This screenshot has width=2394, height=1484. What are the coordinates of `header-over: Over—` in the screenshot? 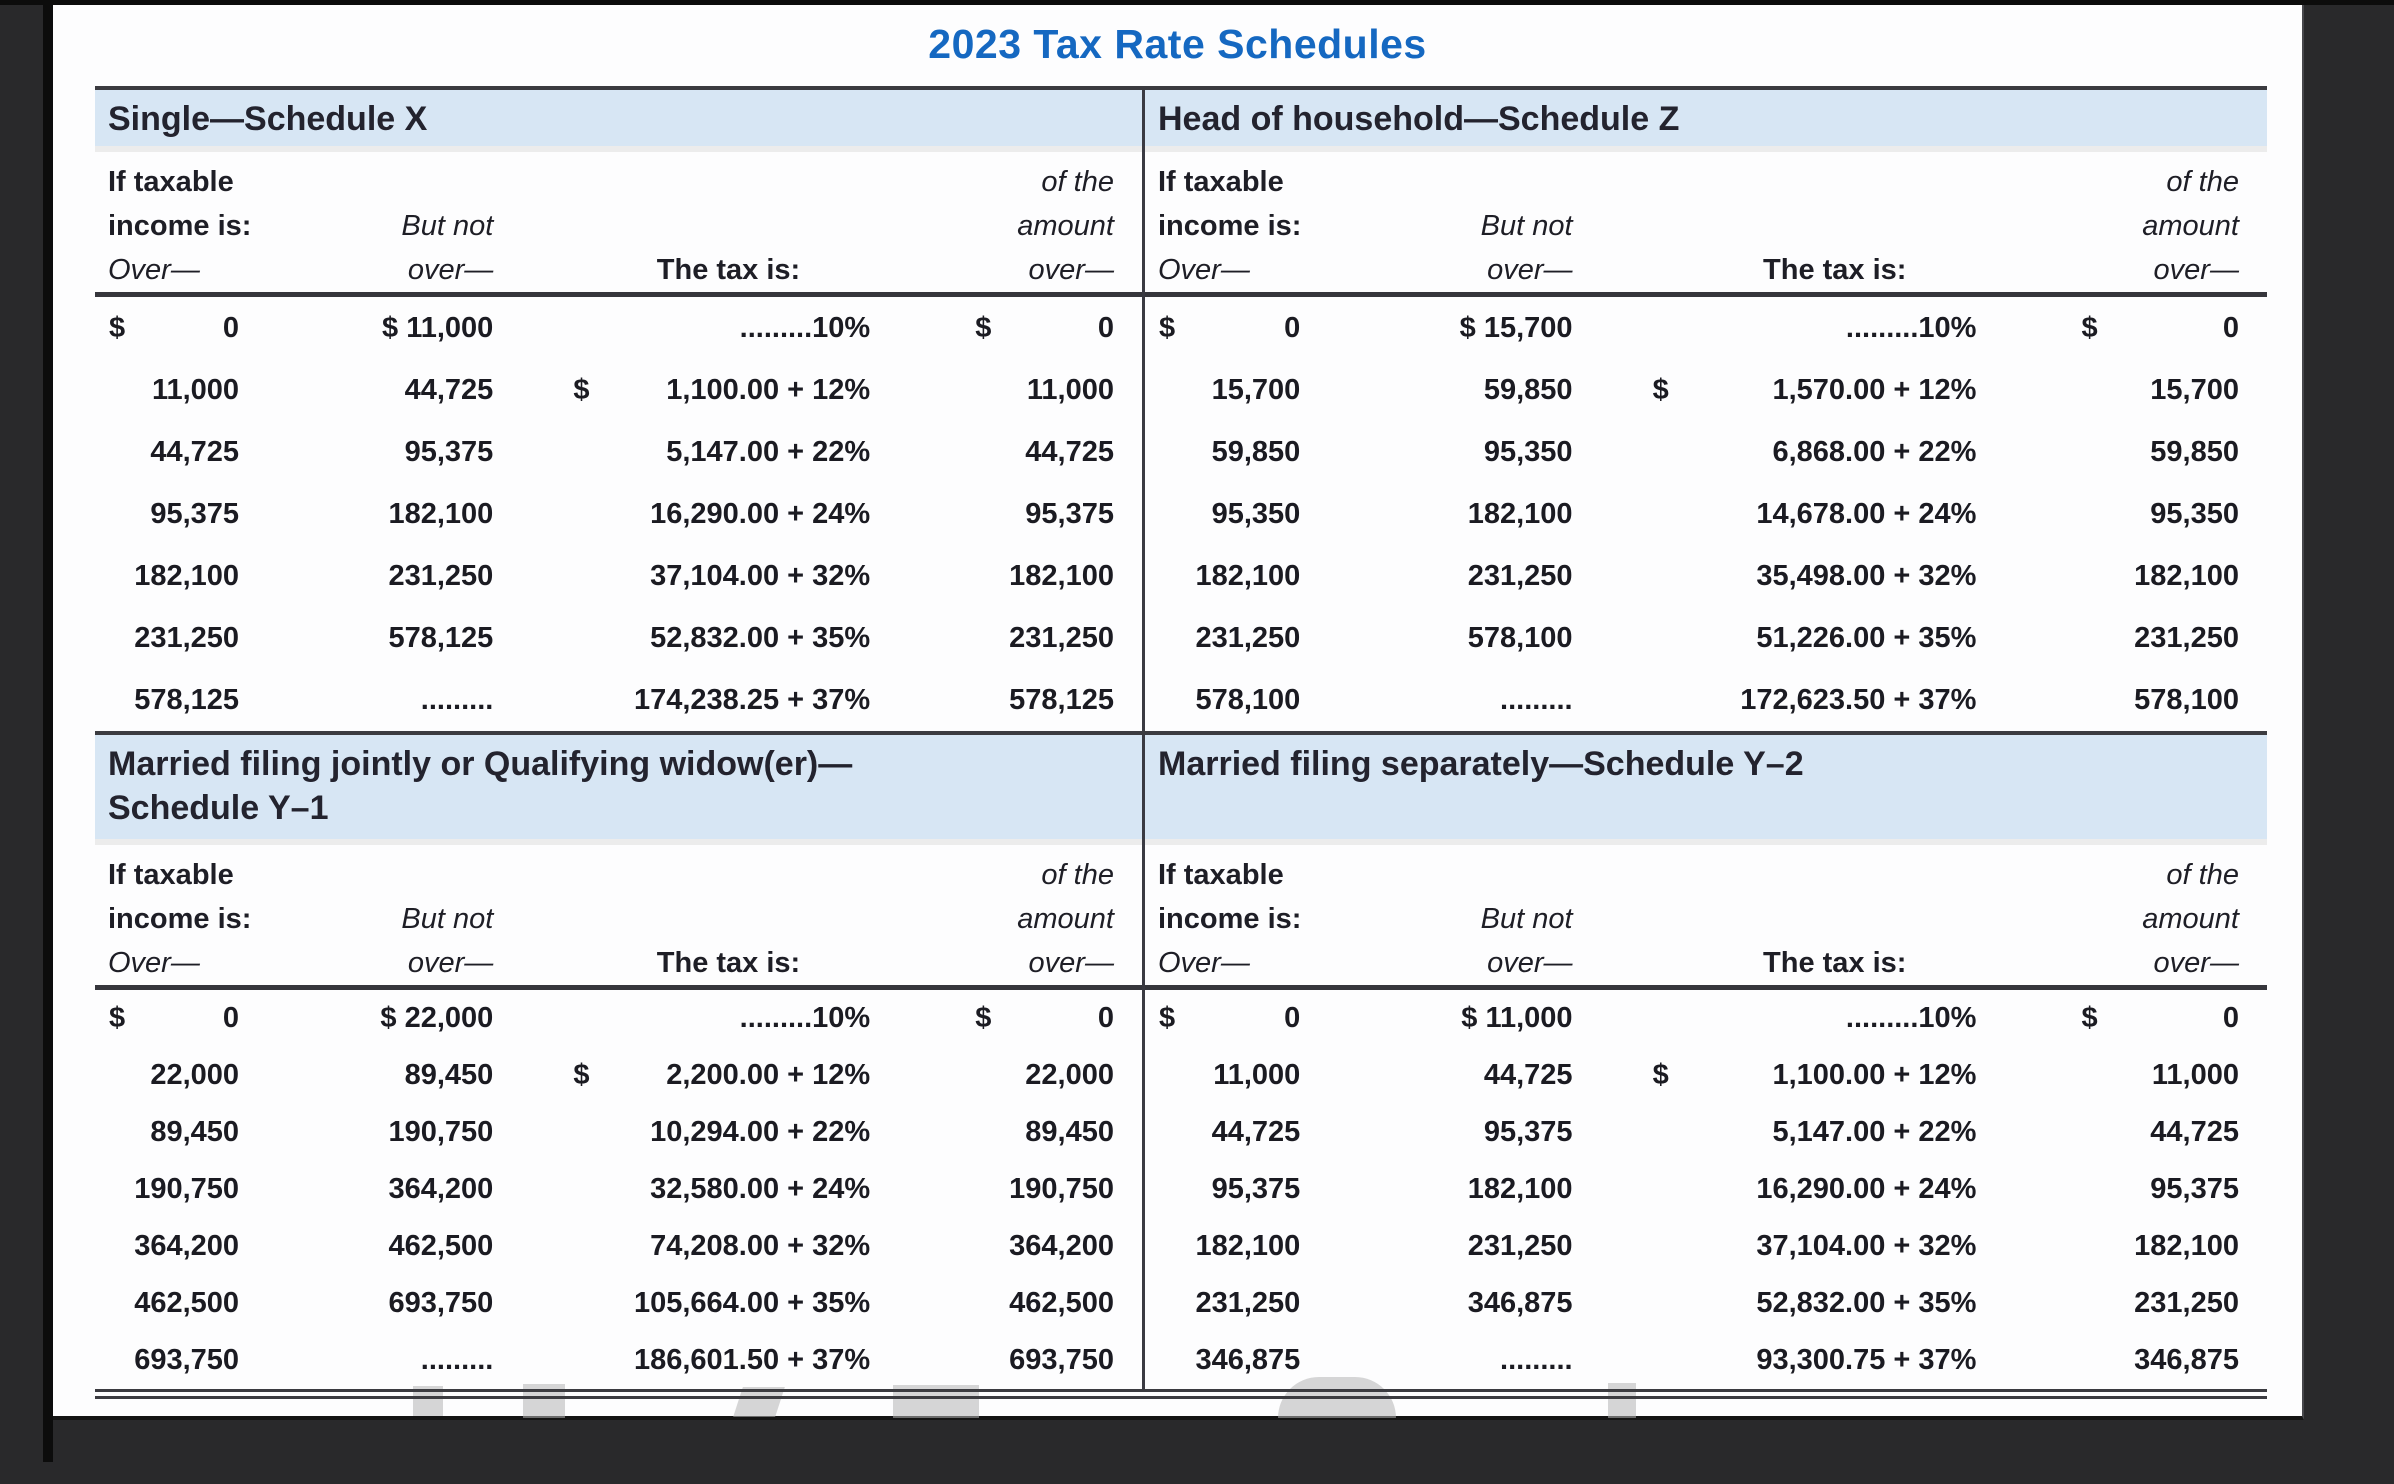 It's located at (1204, 963).